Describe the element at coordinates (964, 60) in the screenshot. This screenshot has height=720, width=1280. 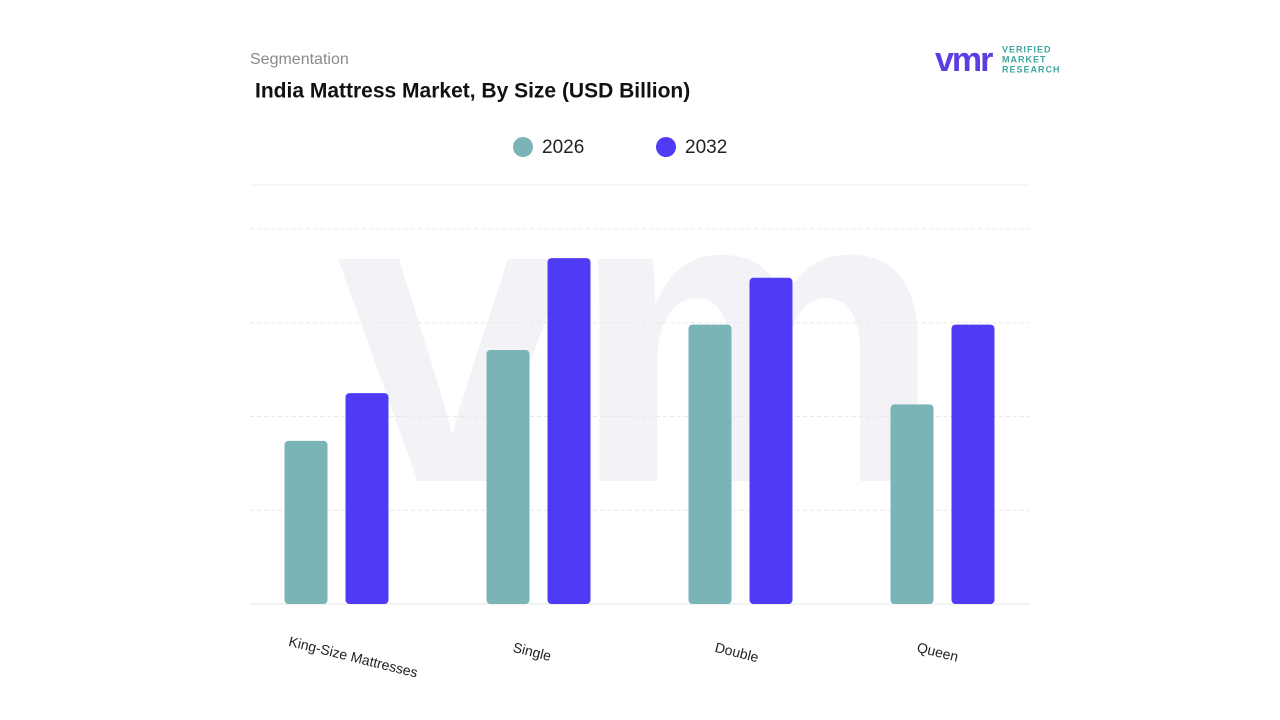
I see `logo-mark: vmr` at that location.